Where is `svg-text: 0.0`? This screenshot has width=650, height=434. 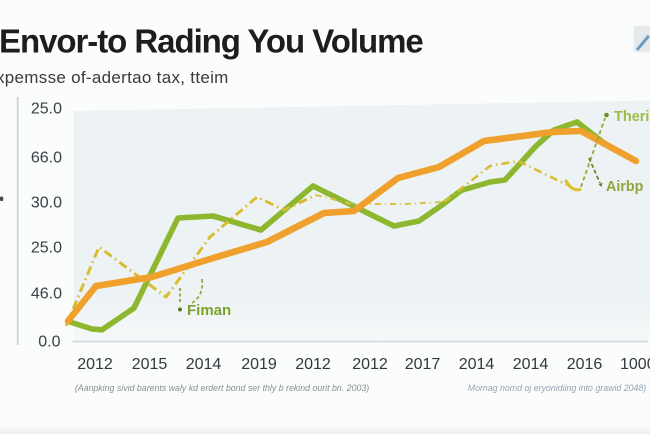 svg-text: 0.0 is located at coordinates (49, 342).